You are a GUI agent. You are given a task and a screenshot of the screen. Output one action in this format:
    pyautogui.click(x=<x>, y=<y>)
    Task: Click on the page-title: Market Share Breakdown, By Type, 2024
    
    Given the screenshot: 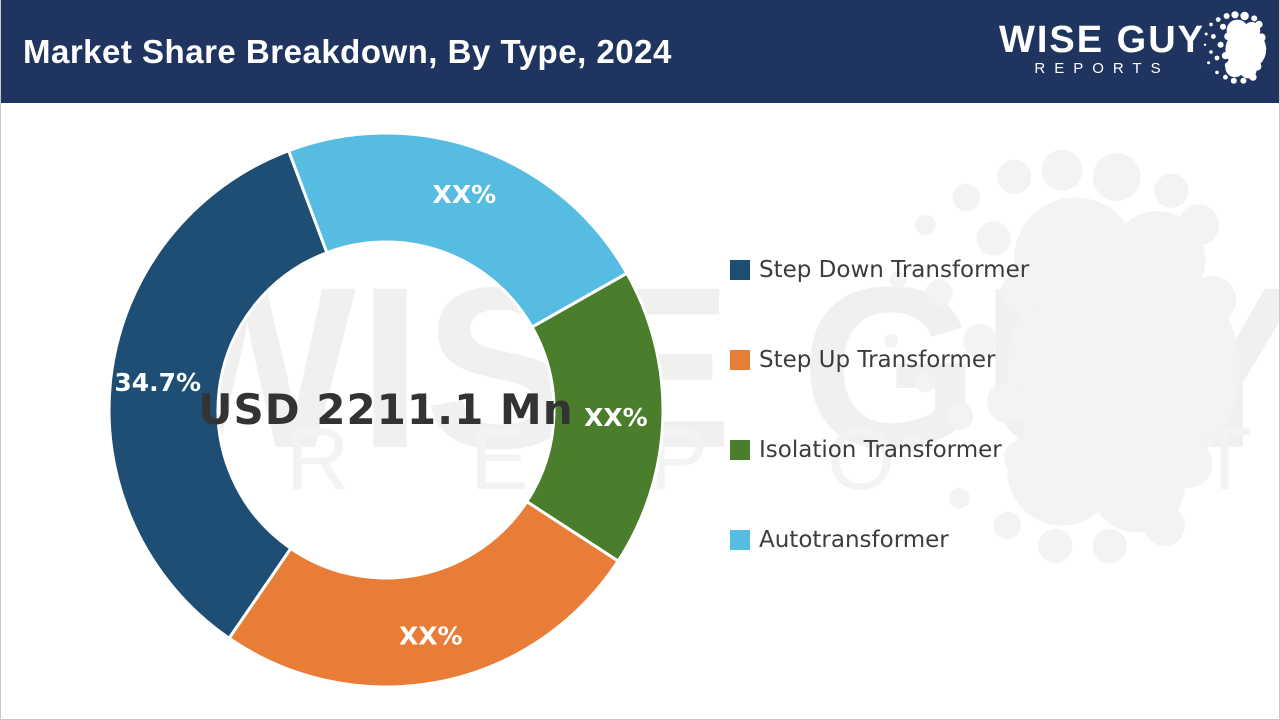 What is the action you would take?
    pyautogui.click(x=347, y=51)
    